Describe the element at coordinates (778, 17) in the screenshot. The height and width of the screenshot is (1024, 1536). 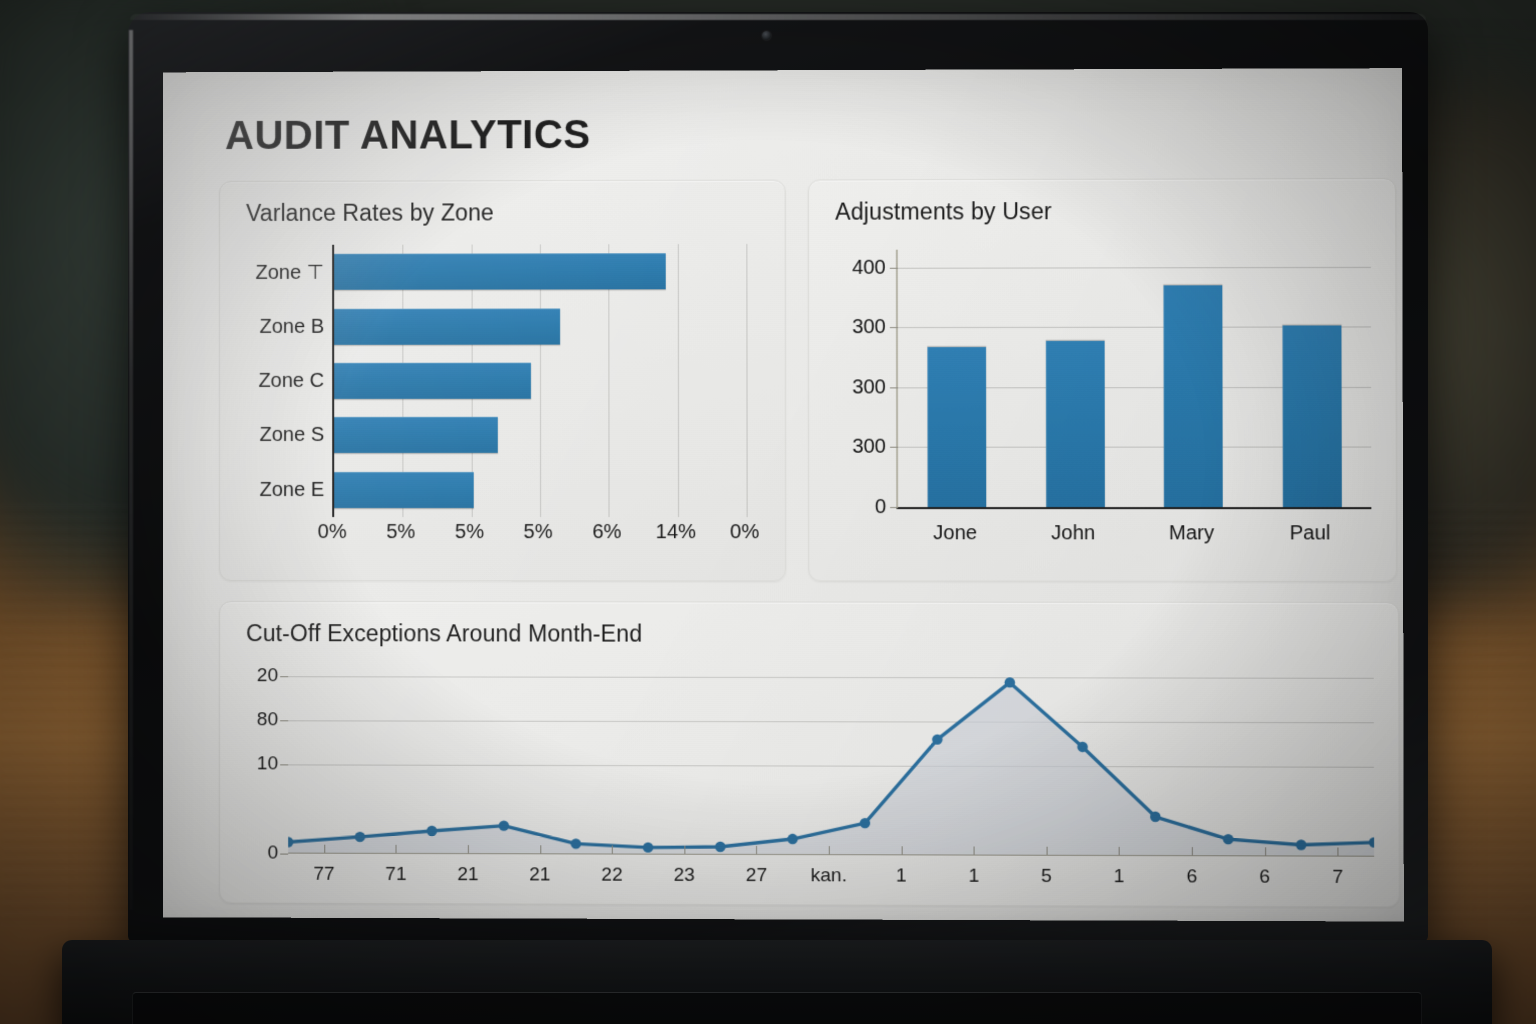
I see `lid-top-highlight` at that location.